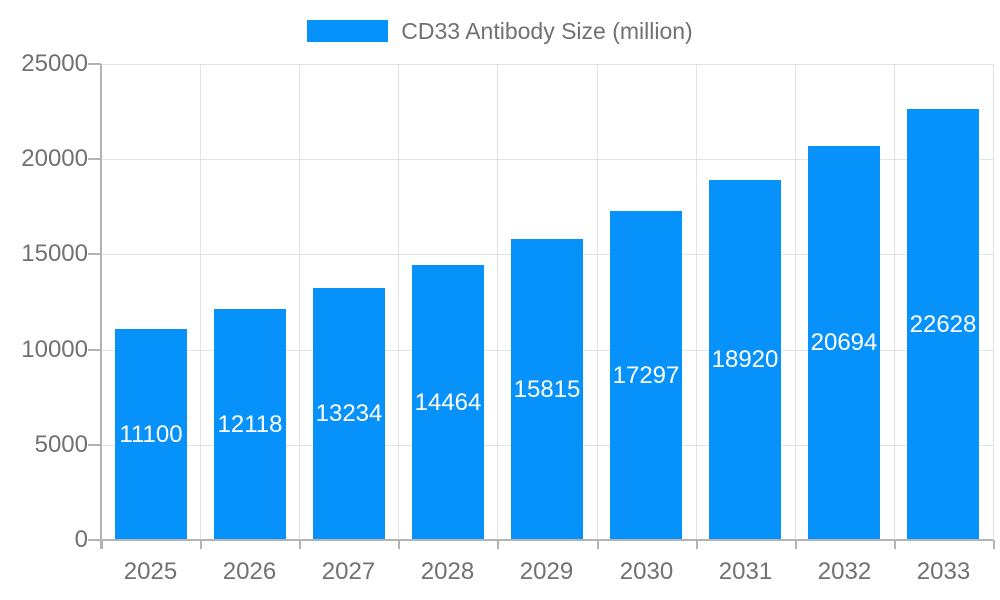  What do you see at coordinates (54, 158) in the screenshot?
I see `y-axis-tick-label: 20000` at bounding box center [54, 158].